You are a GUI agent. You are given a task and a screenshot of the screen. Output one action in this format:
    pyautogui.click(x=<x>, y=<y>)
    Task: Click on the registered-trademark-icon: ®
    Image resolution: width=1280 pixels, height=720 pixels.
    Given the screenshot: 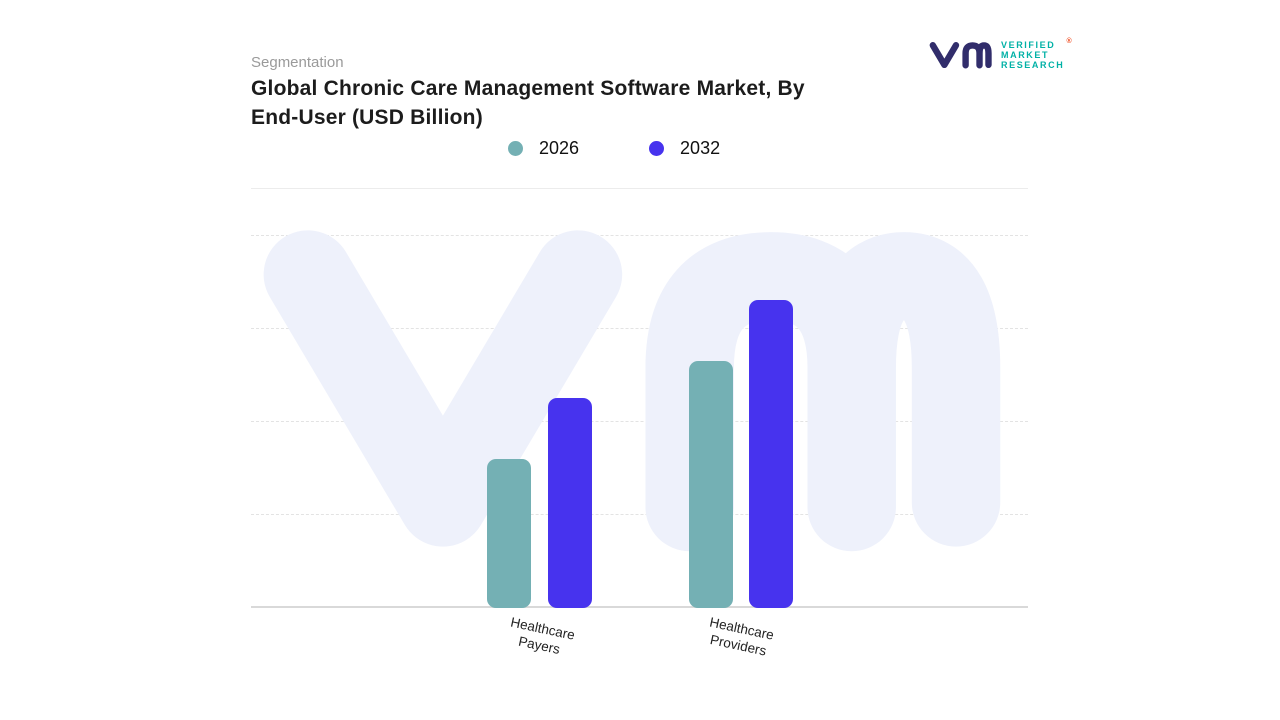 What is the action you would take?
    pyautogui.click(x=1070, y=41)
    